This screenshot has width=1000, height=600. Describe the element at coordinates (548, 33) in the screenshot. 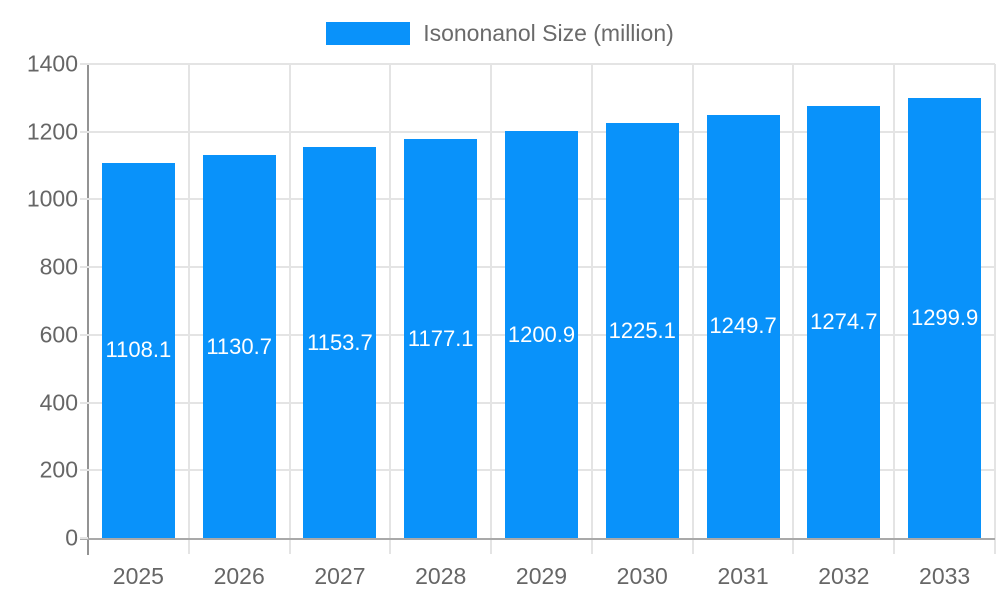

I see `legend-label: Isononanol Size (million)` at that location.